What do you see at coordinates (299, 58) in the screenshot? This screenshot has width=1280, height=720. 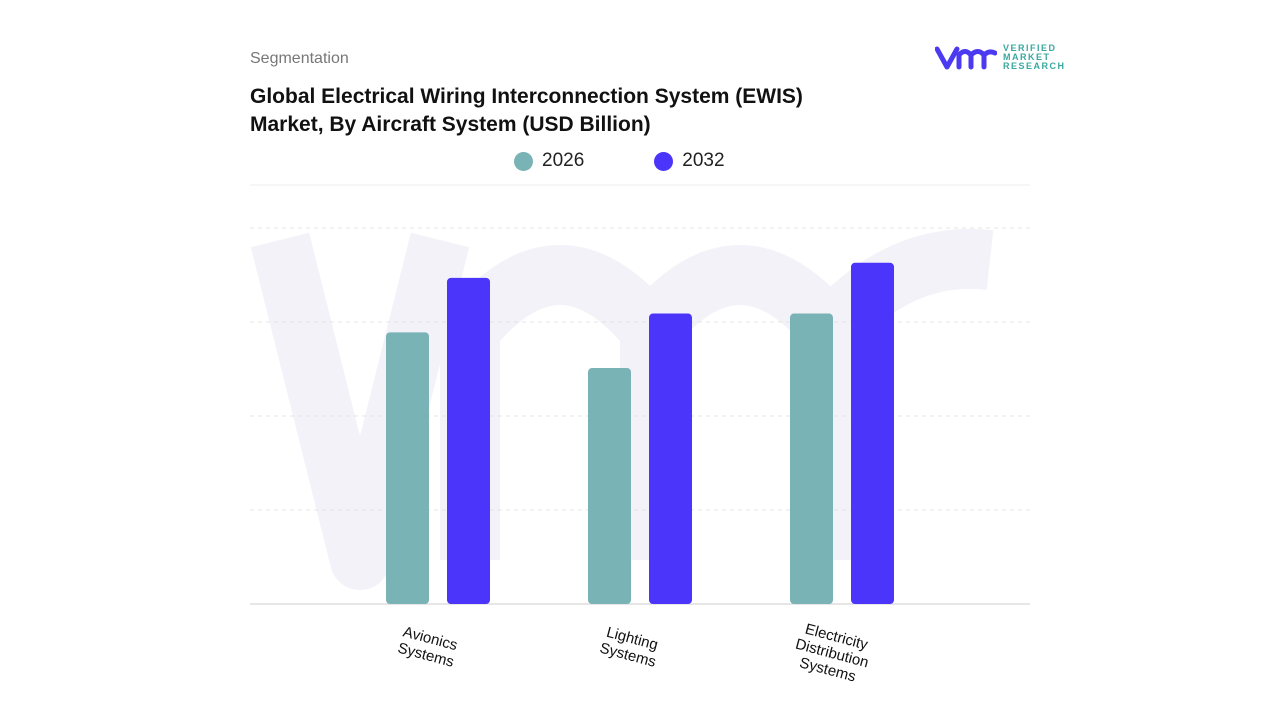 I see `segment-label: Segmentation` at bounding box center [299, 58].